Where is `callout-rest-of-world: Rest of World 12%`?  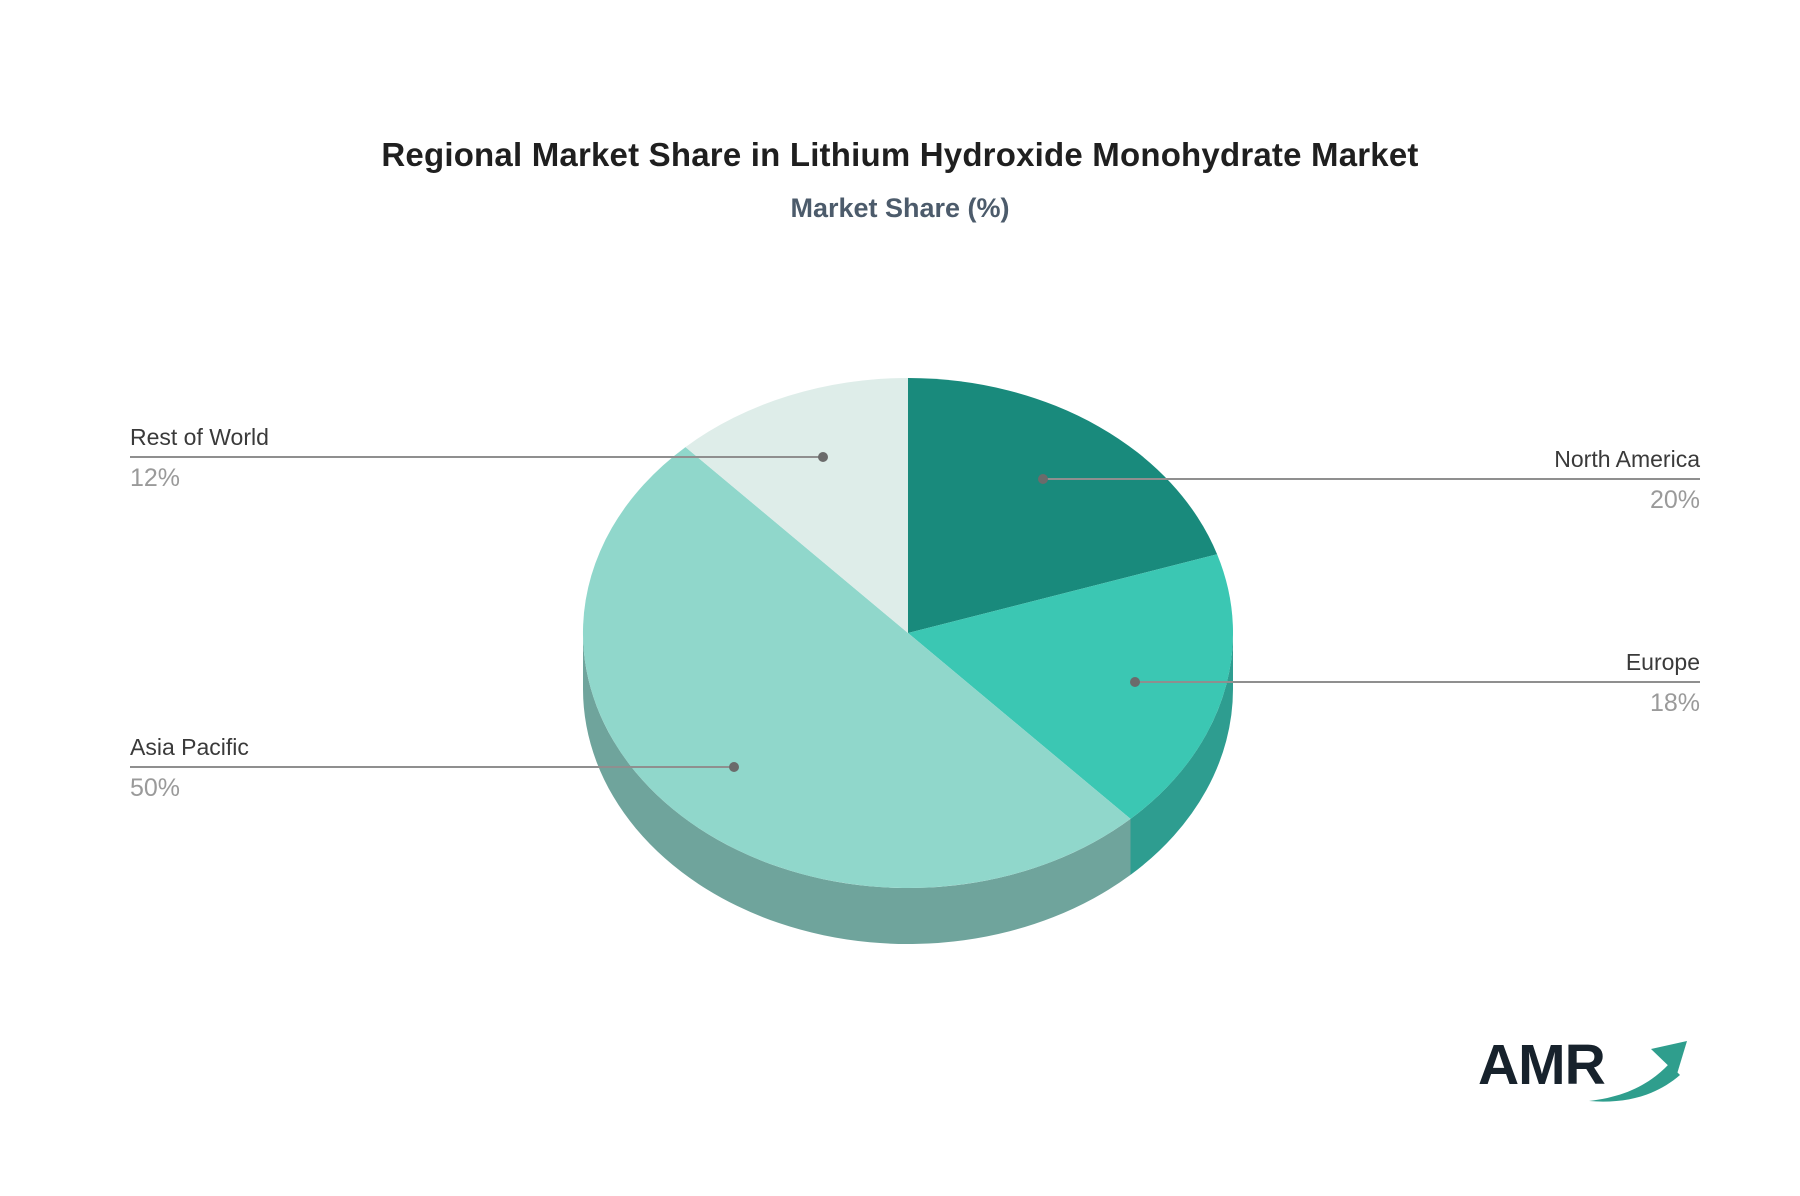 callout-rest-of-world: Rest of World 12% is located at coordinates (199, 458).